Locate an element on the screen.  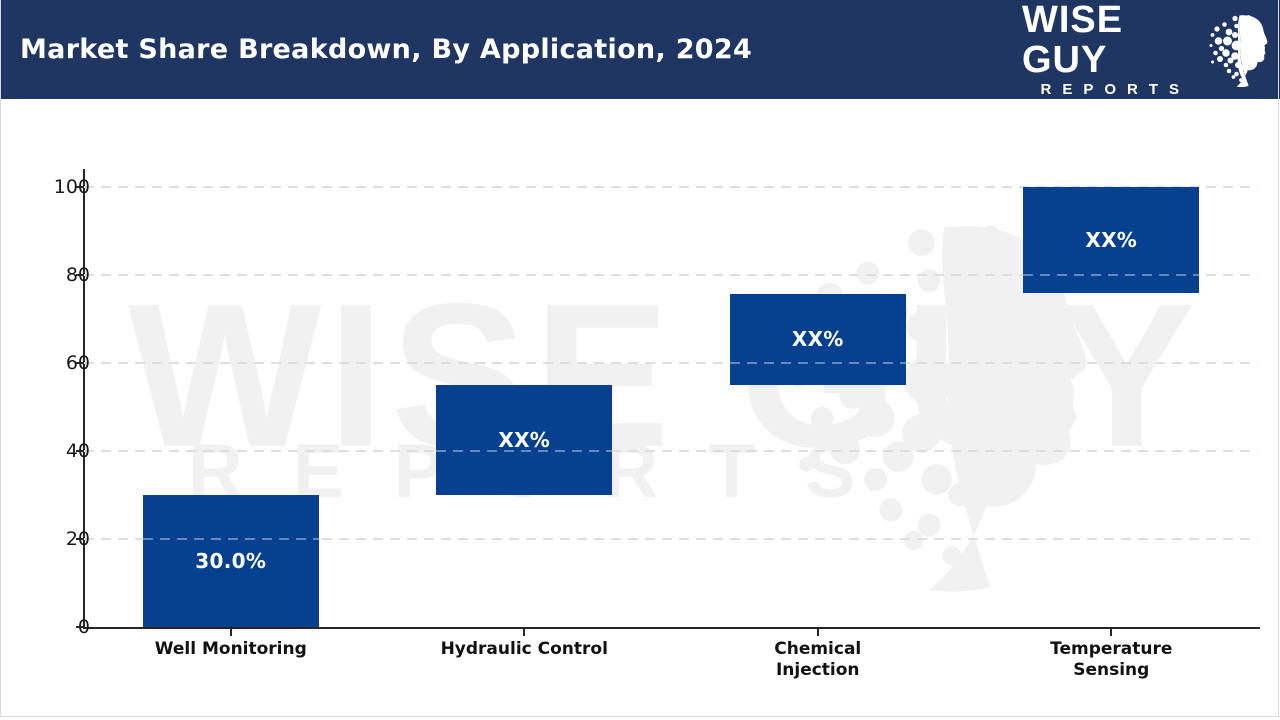
bar-temperature-sensing: XX% is located at coordinates (1111, 240).